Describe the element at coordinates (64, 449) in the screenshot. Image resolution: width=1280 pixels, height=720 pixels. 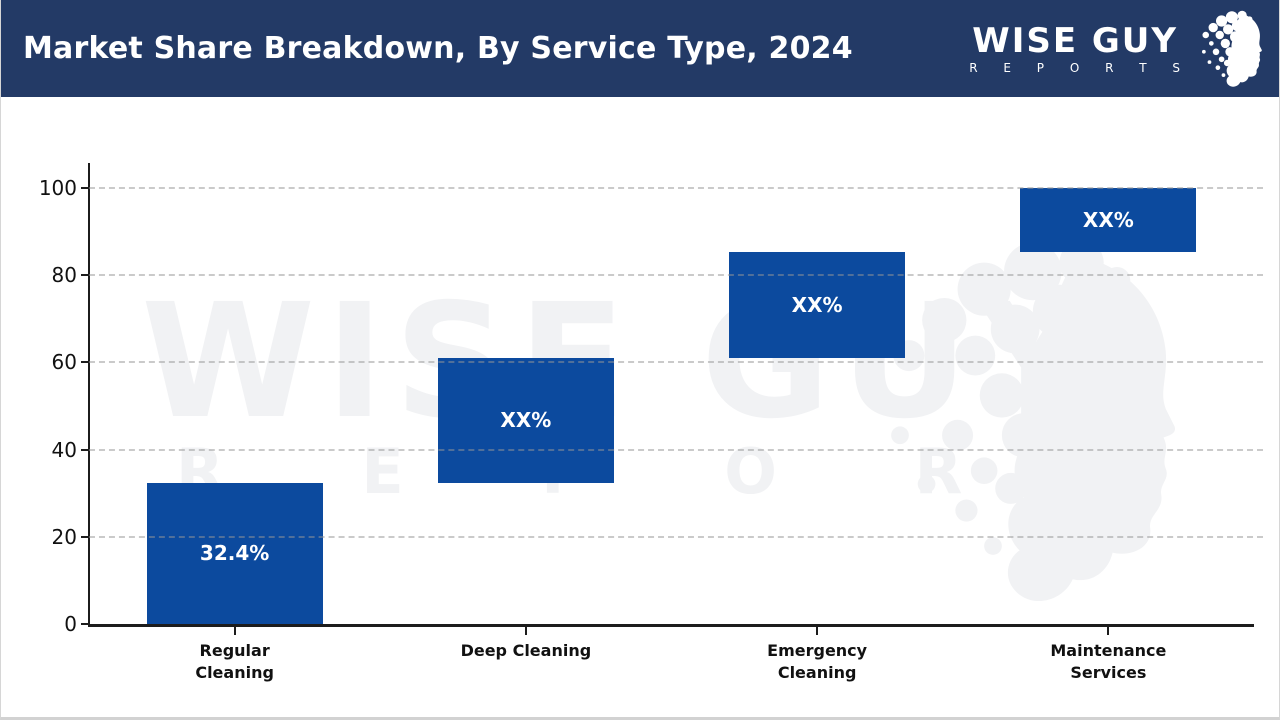
I see `y-tick-label: 40` at that location.